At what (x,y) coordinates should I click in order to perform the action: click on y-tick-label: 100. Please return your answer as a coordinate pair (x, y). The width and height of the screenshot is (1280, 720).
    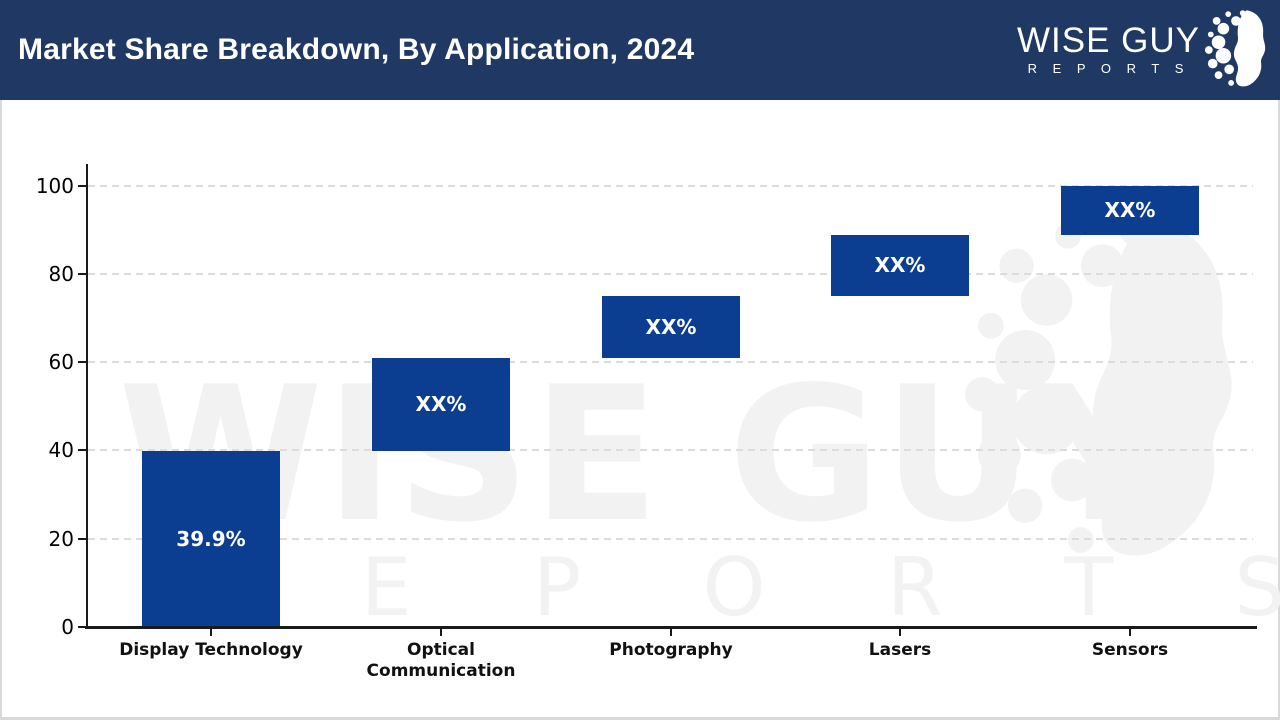
    Looking at the image, I should click on (54, 185).